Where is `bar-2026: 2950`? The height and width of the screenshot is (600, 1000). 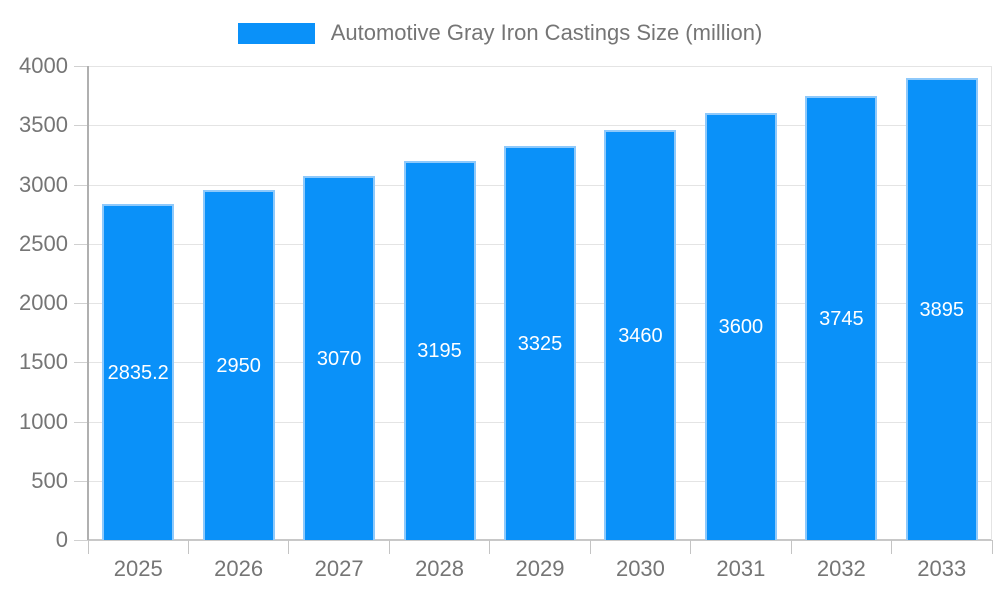
bar-2026: 2950 is located at coordinates (238, 365).